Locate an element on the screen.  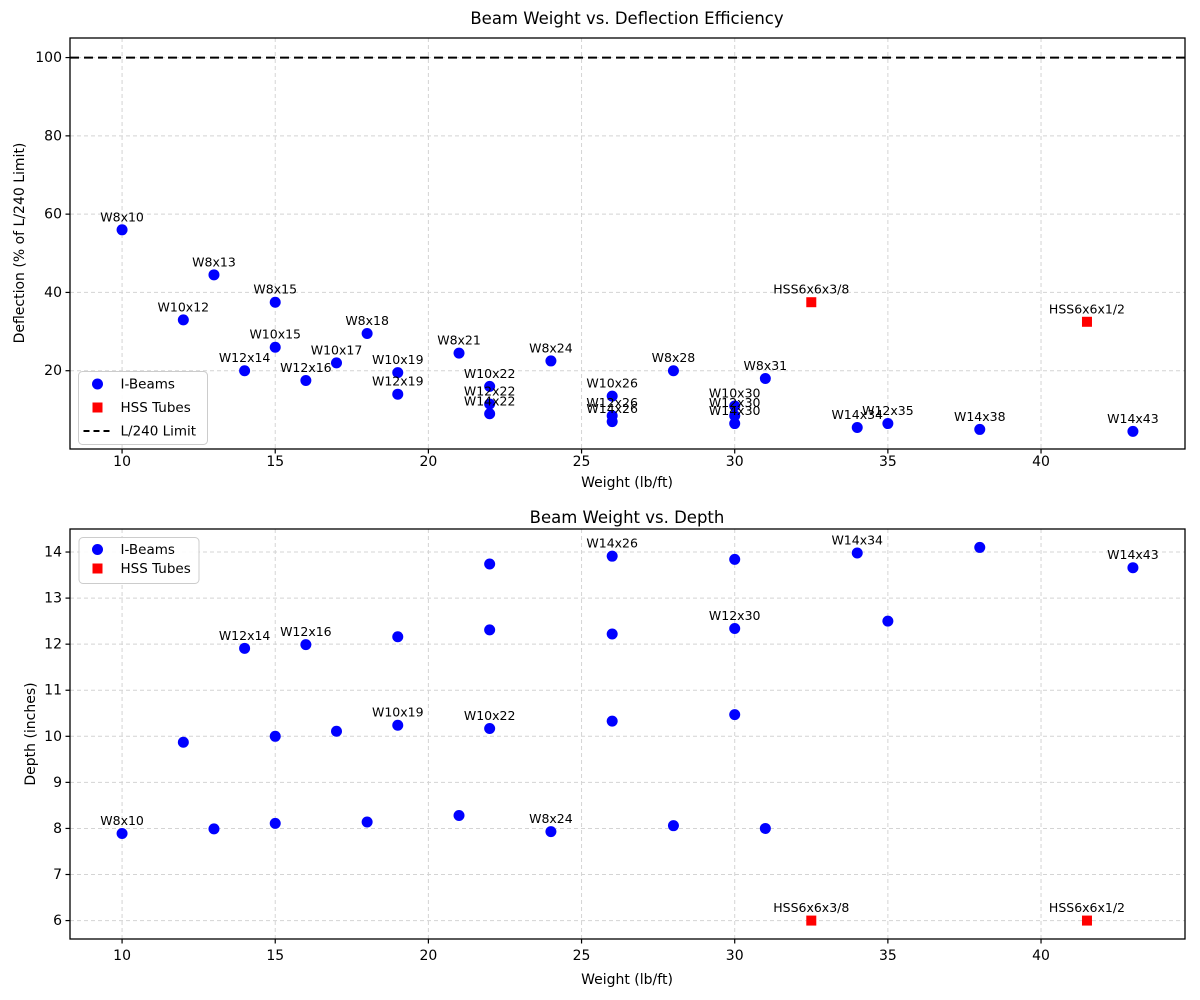
y-tick-label: 14 is located at coordinates (53, 553).